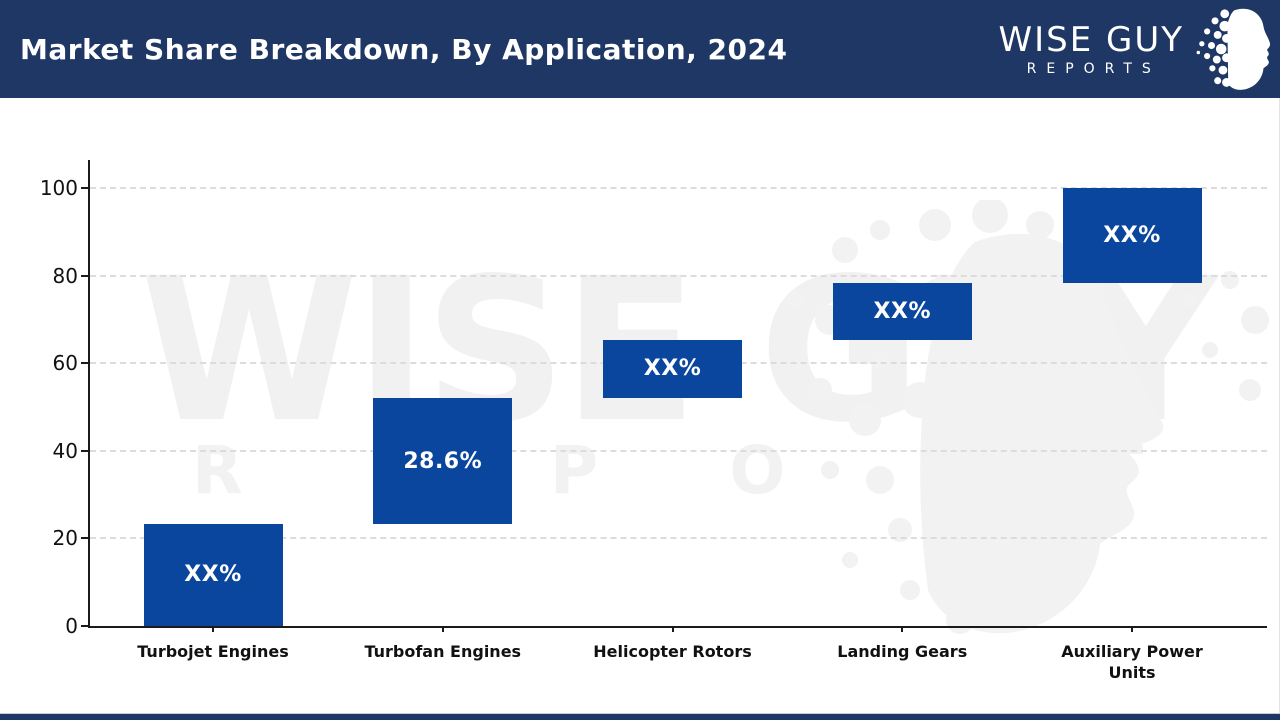 Image resolution: width=1280 pixels, height=720 pixels. What do you see at coordinates (58, 188) in the screenshot?
I see `y-tick-label-100: 100` at bounding box center [58, 188].